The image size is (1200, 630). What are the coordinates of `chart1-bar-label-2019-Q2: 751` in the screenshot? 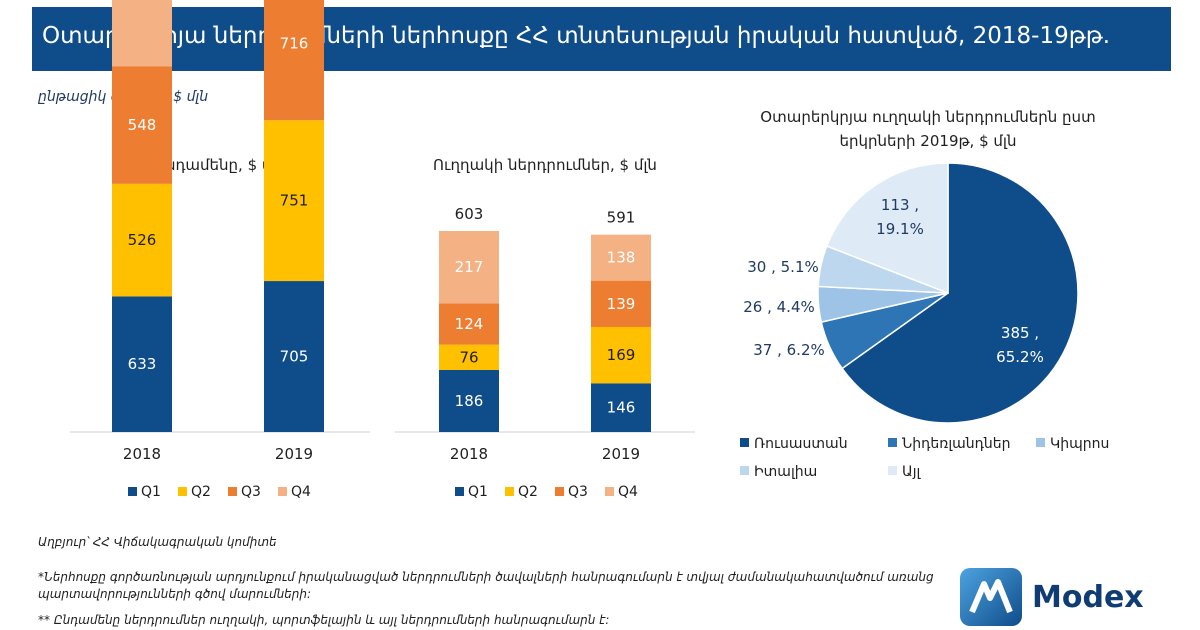 It's located at (294, 201).